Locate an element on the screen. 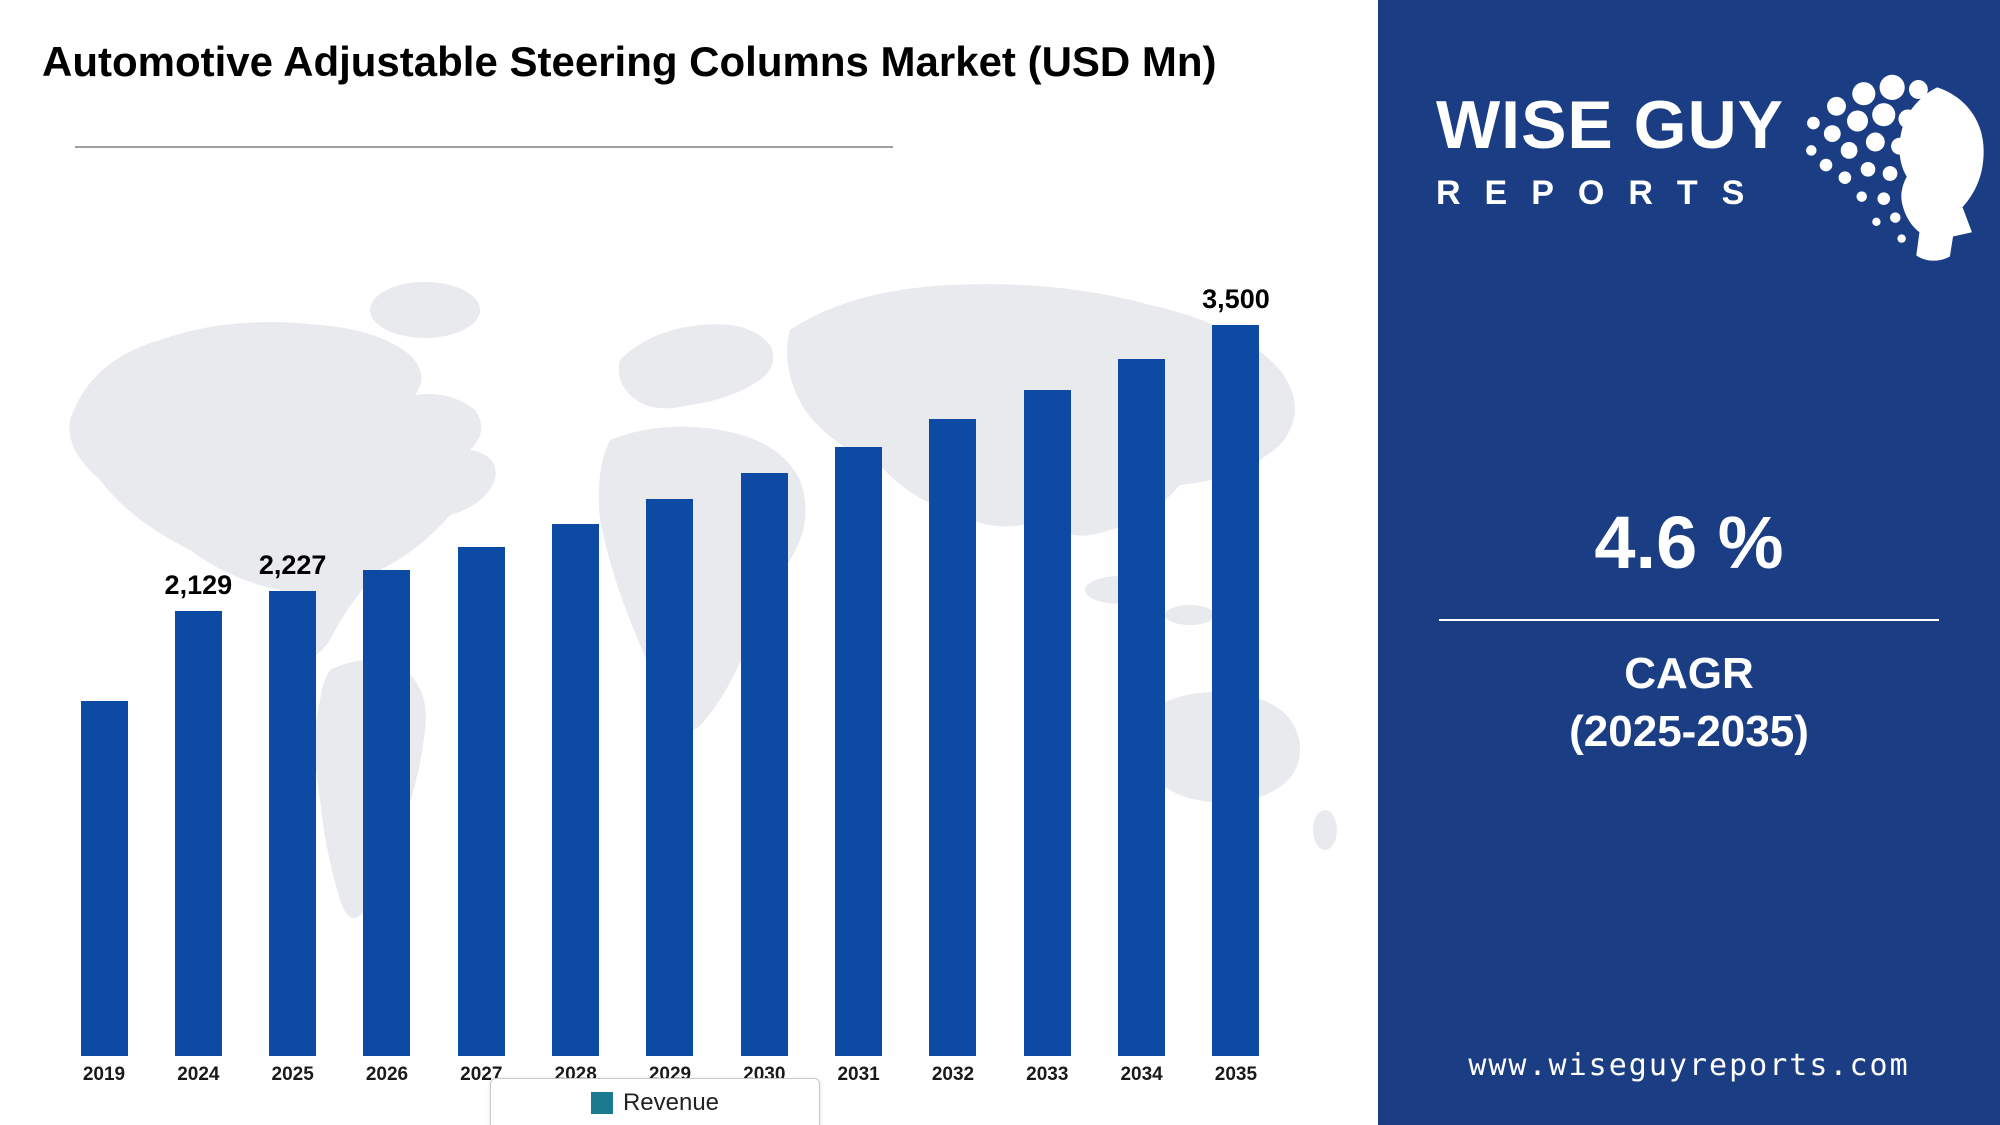  bar-2024 is located at coordinates (198, 833).